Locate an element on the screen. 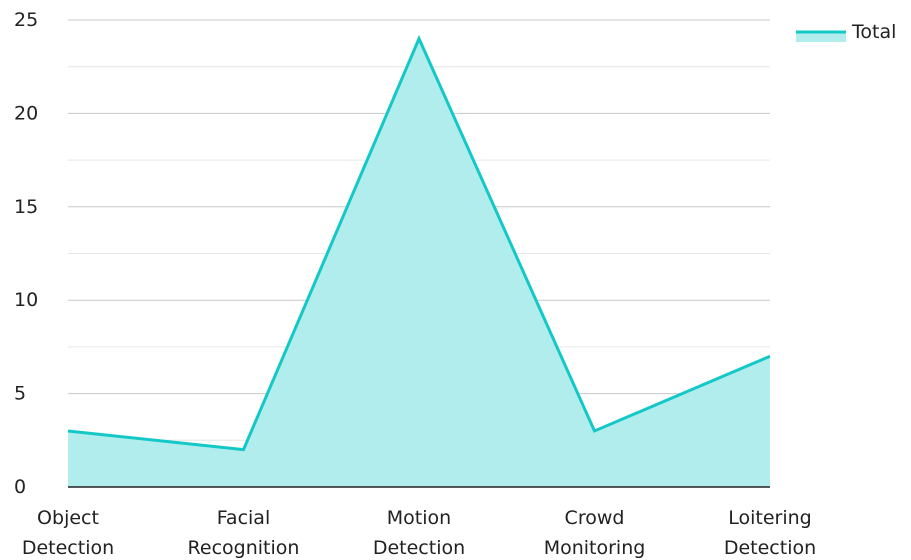 The image size is (911, 560). y-tick-label: 0 is located at coordinates (20, 487).